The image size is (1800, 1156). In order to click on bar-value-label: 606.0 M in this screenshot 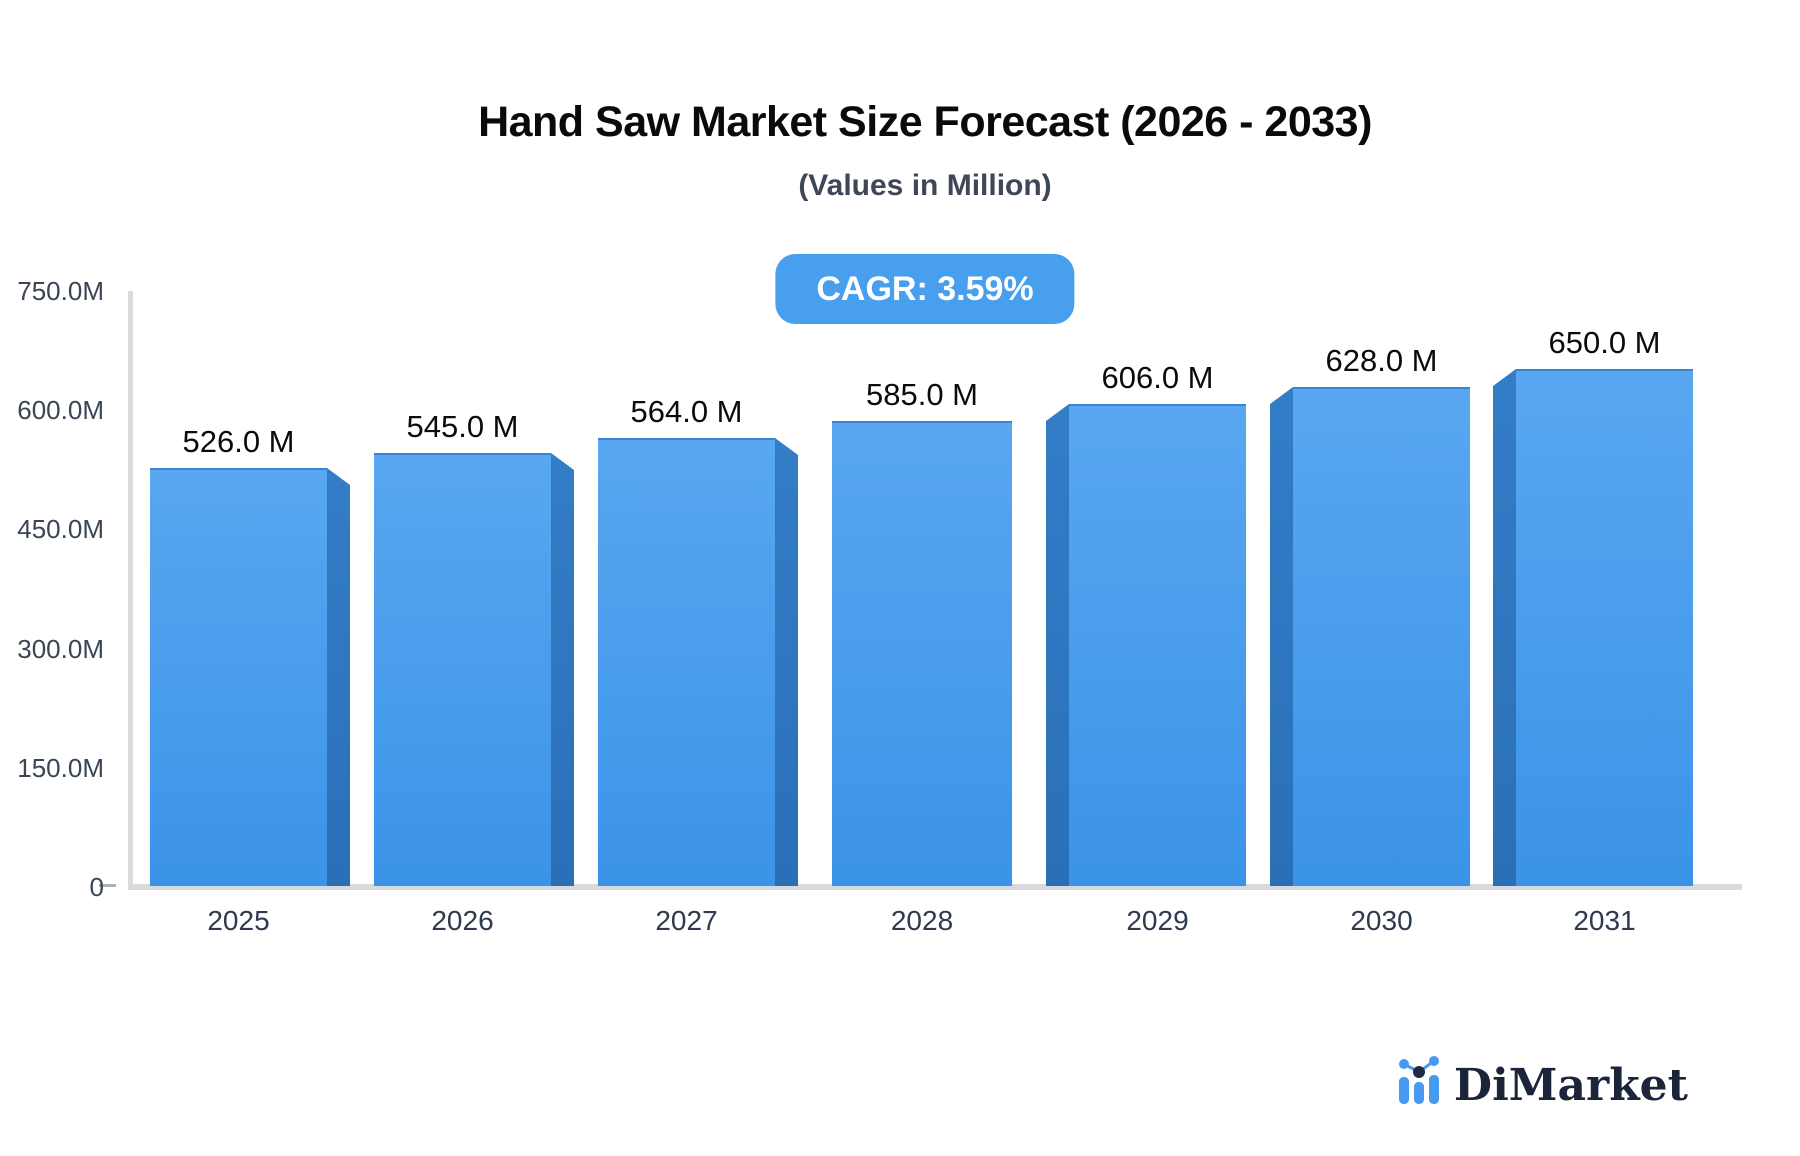, I will do `click(1157, 377)`.